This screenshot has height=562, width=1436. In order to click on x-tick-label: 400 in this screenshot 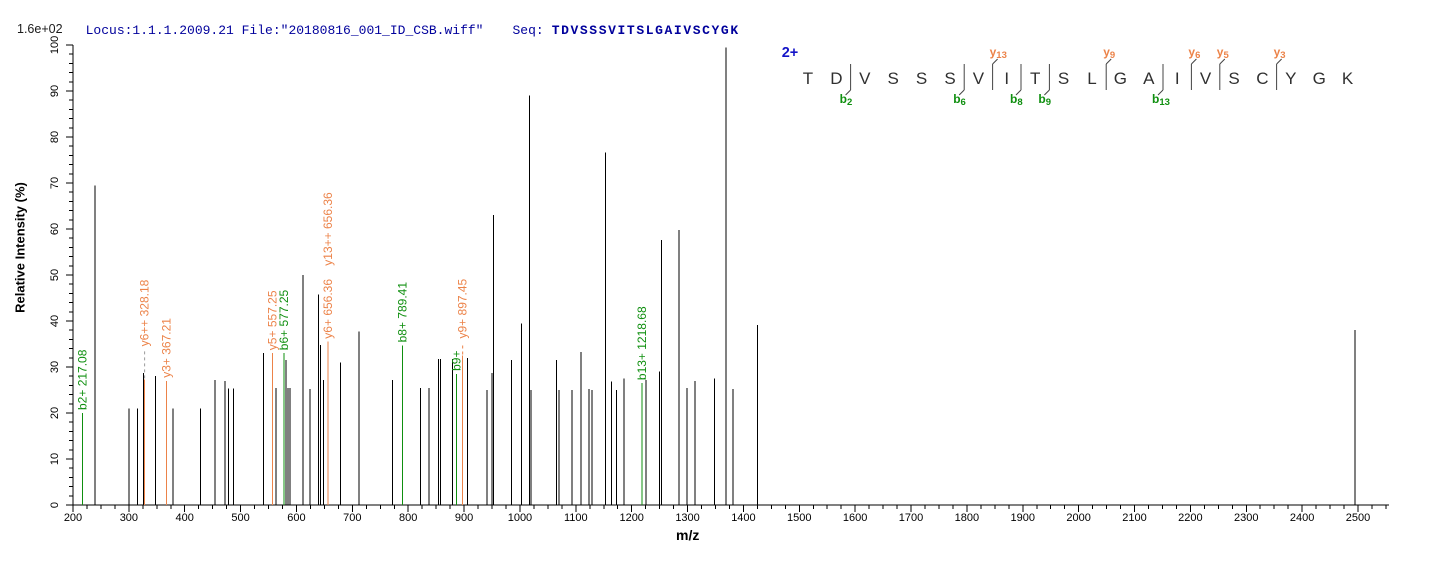, I will do `click(185, 518)`.